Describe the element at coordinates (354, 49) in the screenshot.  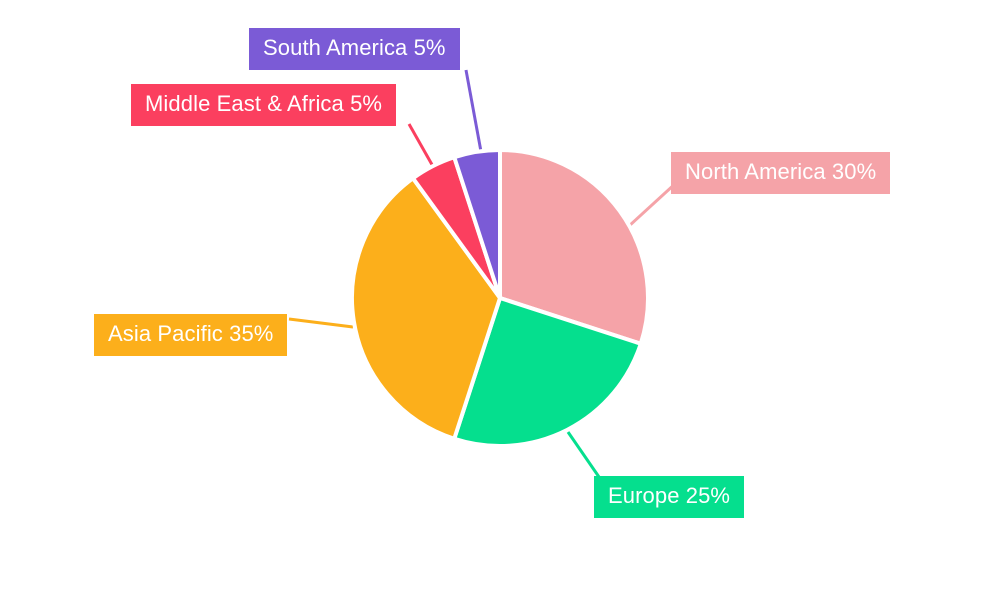
I see `slice-label-south-america: South America 5%` at that location.